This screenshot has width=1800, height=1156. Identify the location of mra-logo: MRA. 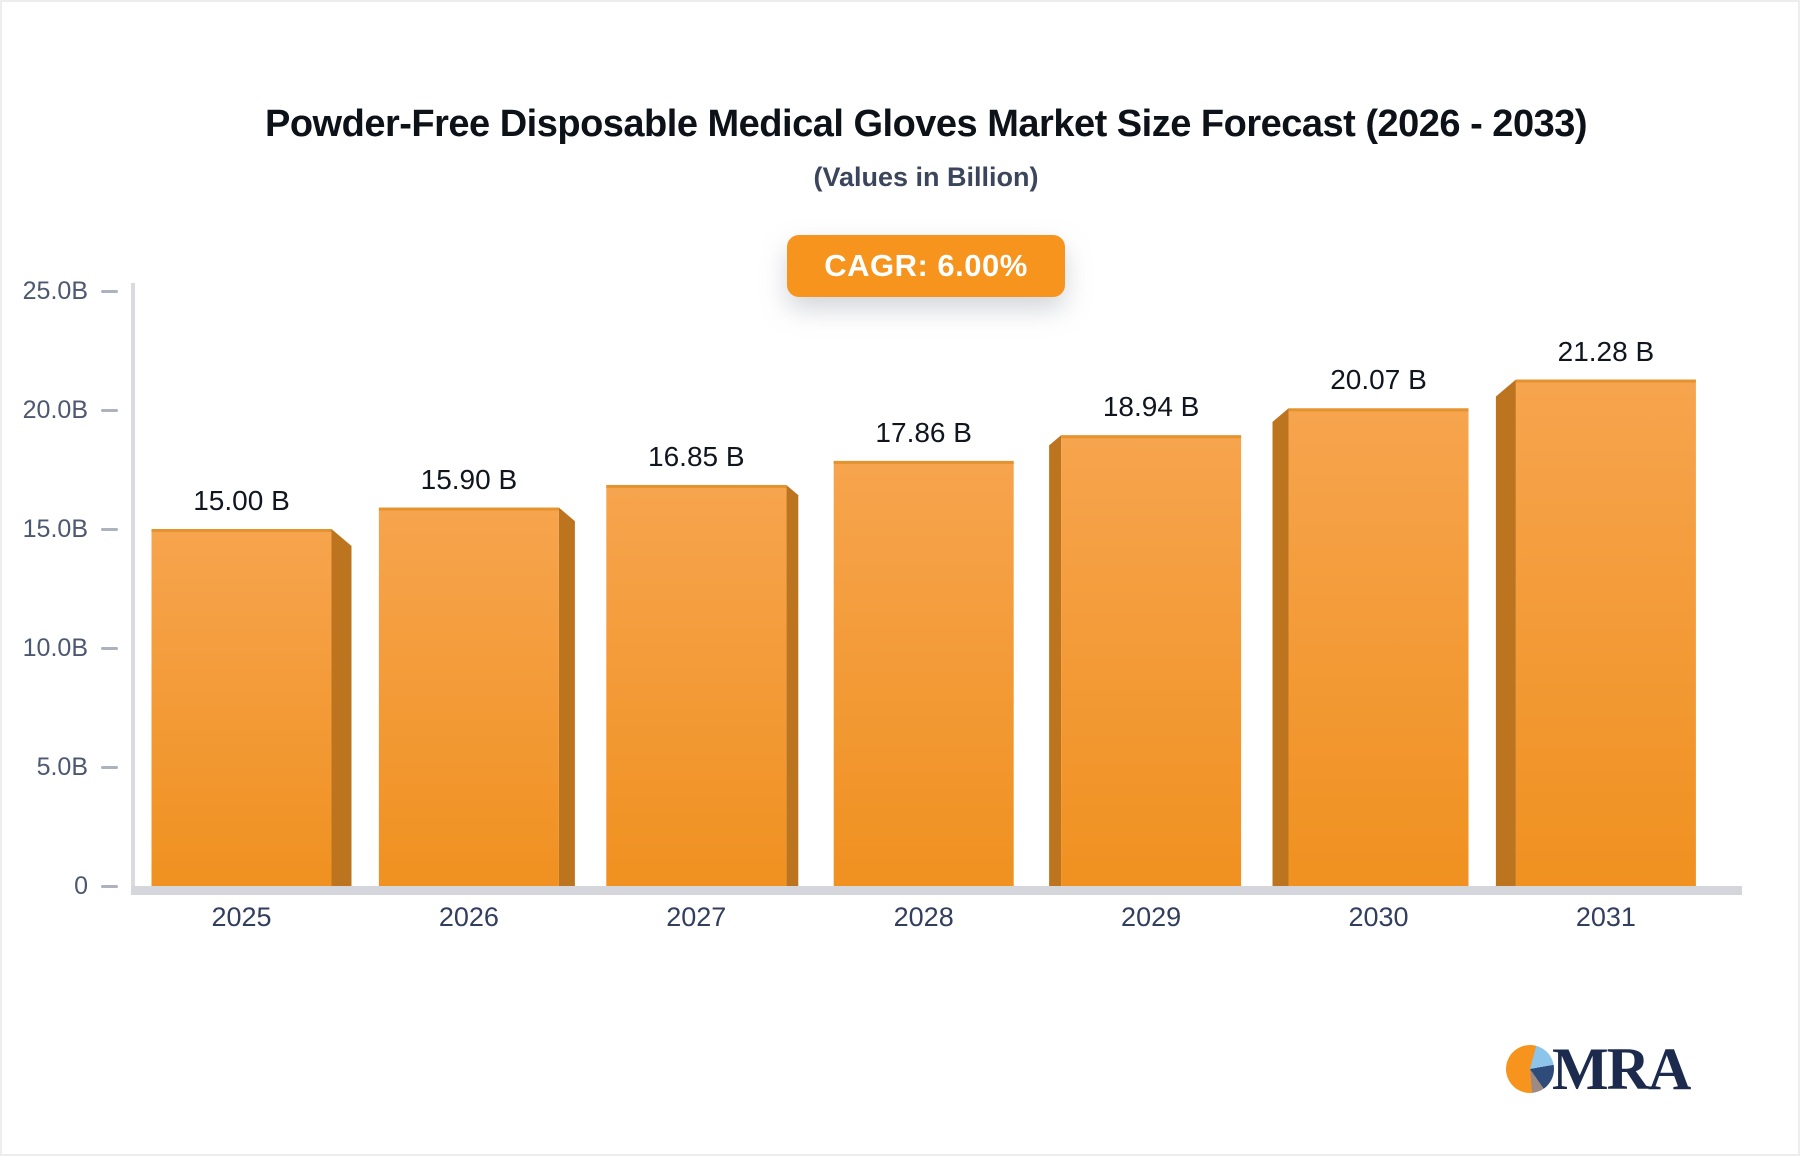
(1598, 1069).